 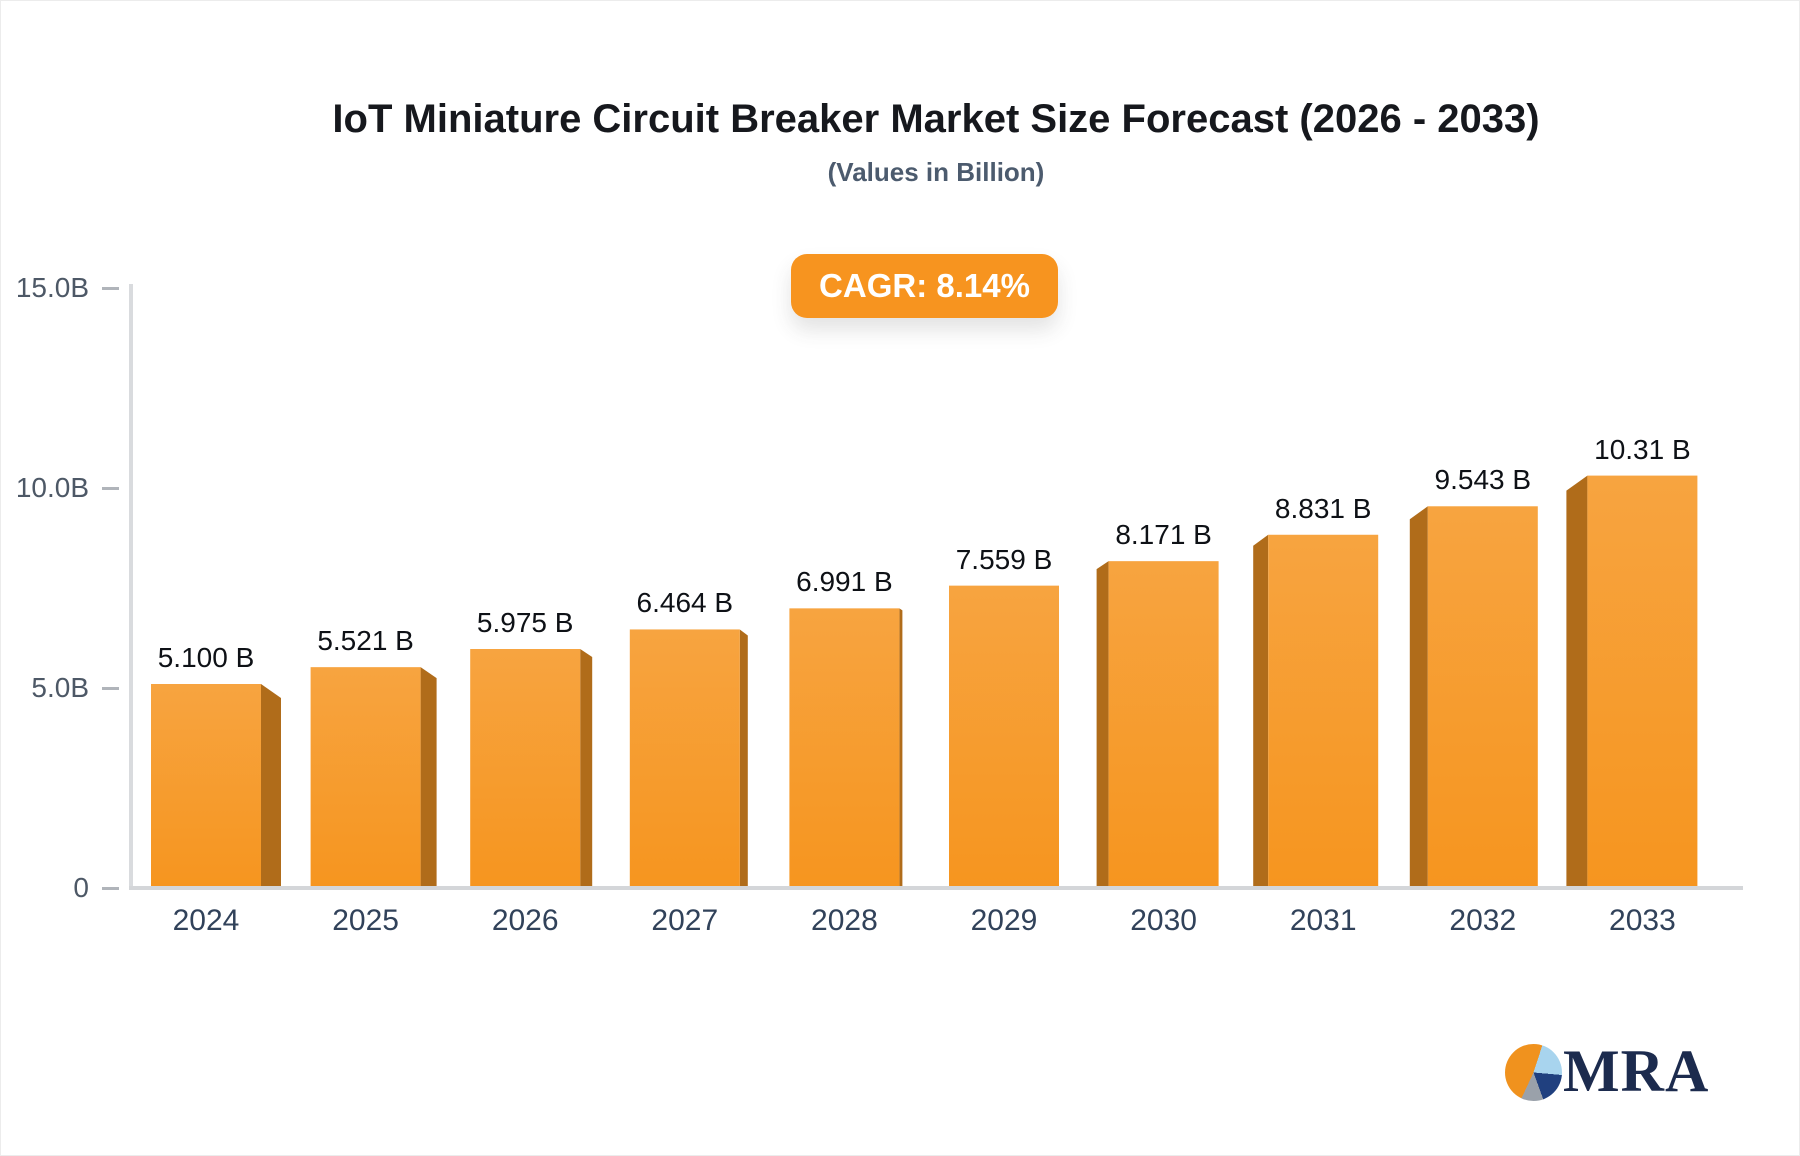 I want to click on bar-value-label: 5.100 B, so click(x=206, y=657).